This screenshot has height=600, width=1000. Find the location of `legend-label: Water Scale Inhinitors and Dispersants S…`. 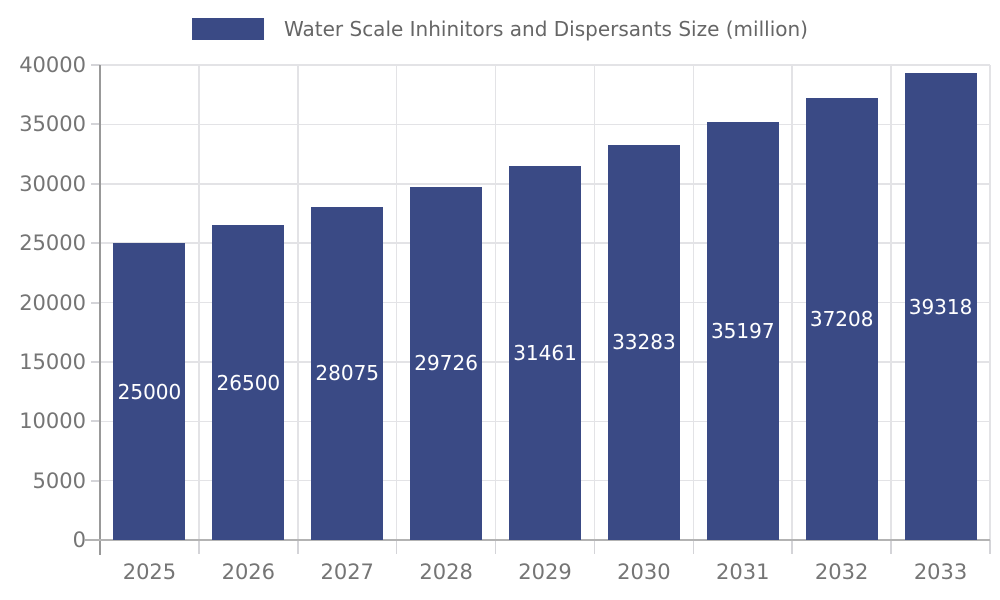

legend-label: Water Scale Inhinitors and Dispersants S… is located at coordinates (546, 29).